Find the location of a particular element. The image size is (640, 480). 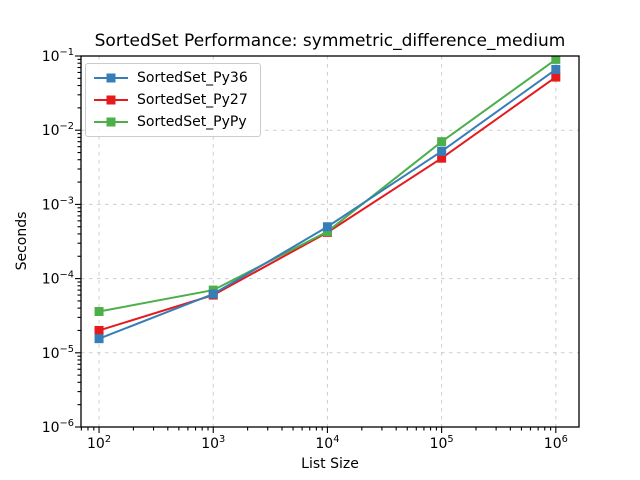

y-tick-labels: 10⁻¹ 10⁻² 10⁻³ 10⁻⁴ 10⁻⁵ 10⁻⁶ is located at coordinates (58, 241).